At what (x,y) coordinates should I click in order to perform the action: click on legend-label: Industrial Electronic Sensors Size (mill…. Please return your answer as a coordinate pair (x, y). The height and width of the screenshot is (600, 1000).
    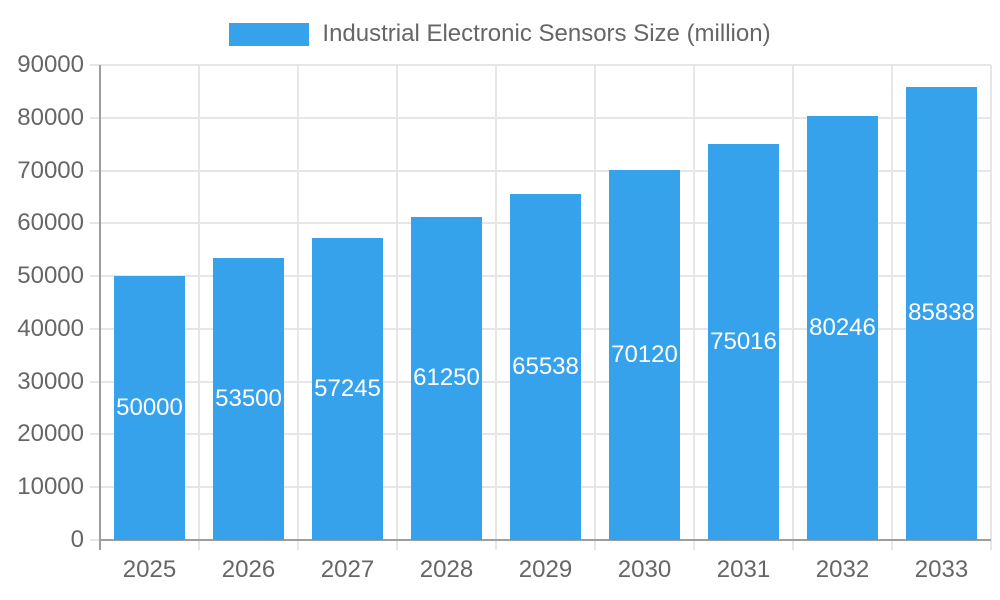
    Looking at the image, I should click on (546, 33).